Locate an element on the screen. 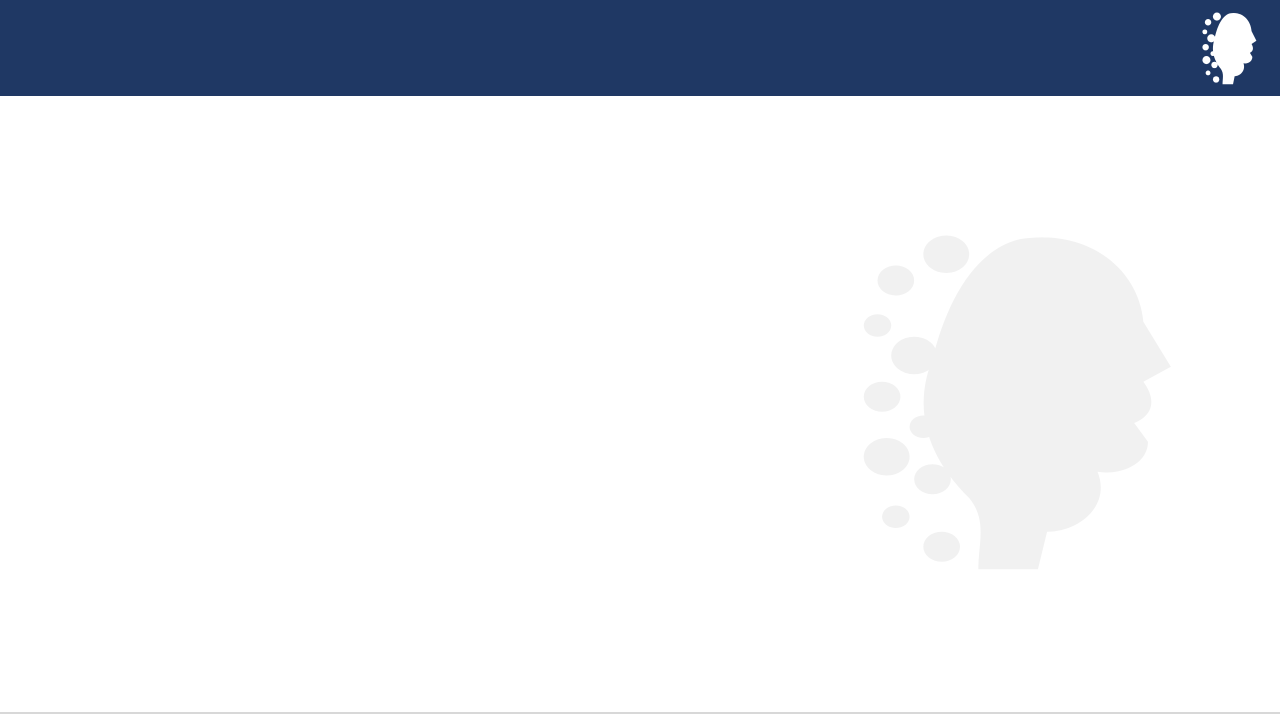 This screenshot has height=720, width=1280. wise-guy-reports-logo is located at coordinates (1230, 48).